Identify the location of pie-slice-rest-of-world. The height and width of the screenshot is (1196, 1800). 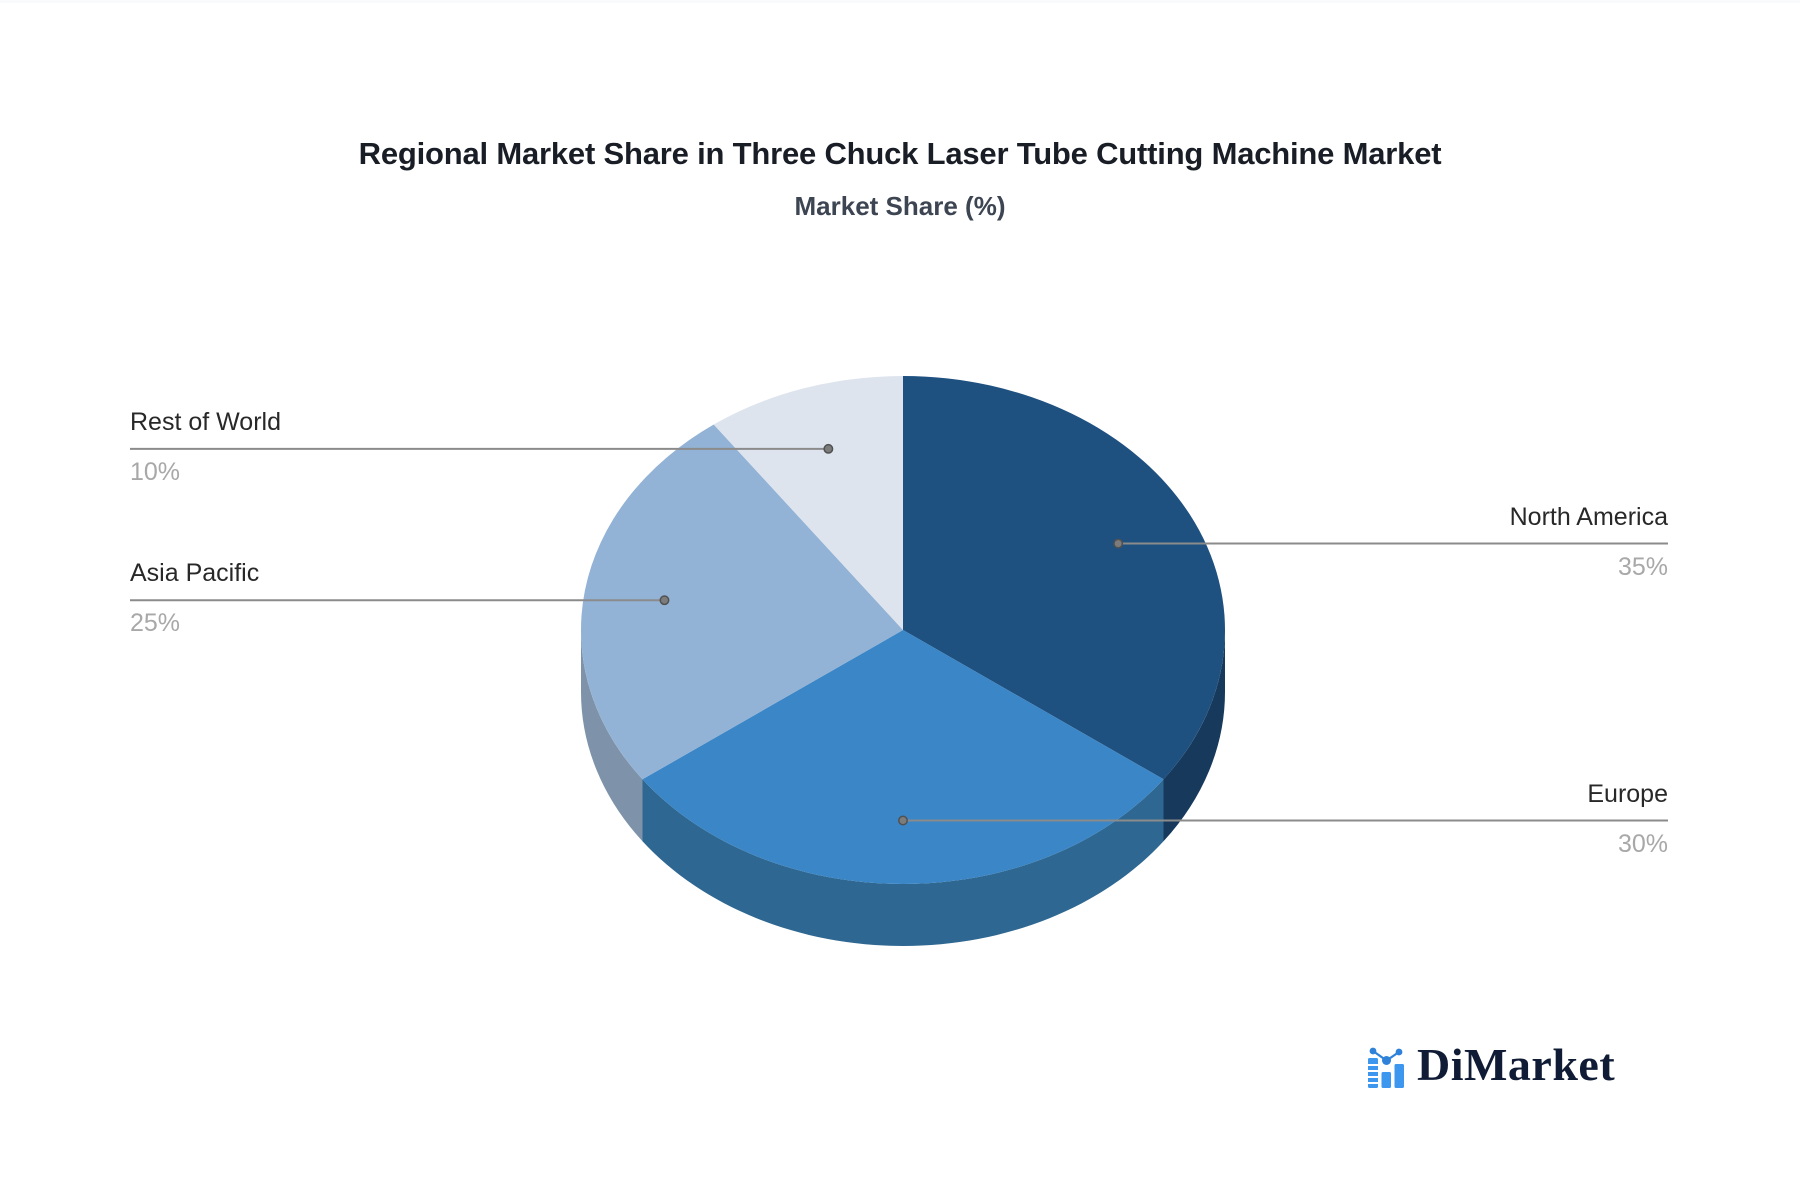
(808, 503).